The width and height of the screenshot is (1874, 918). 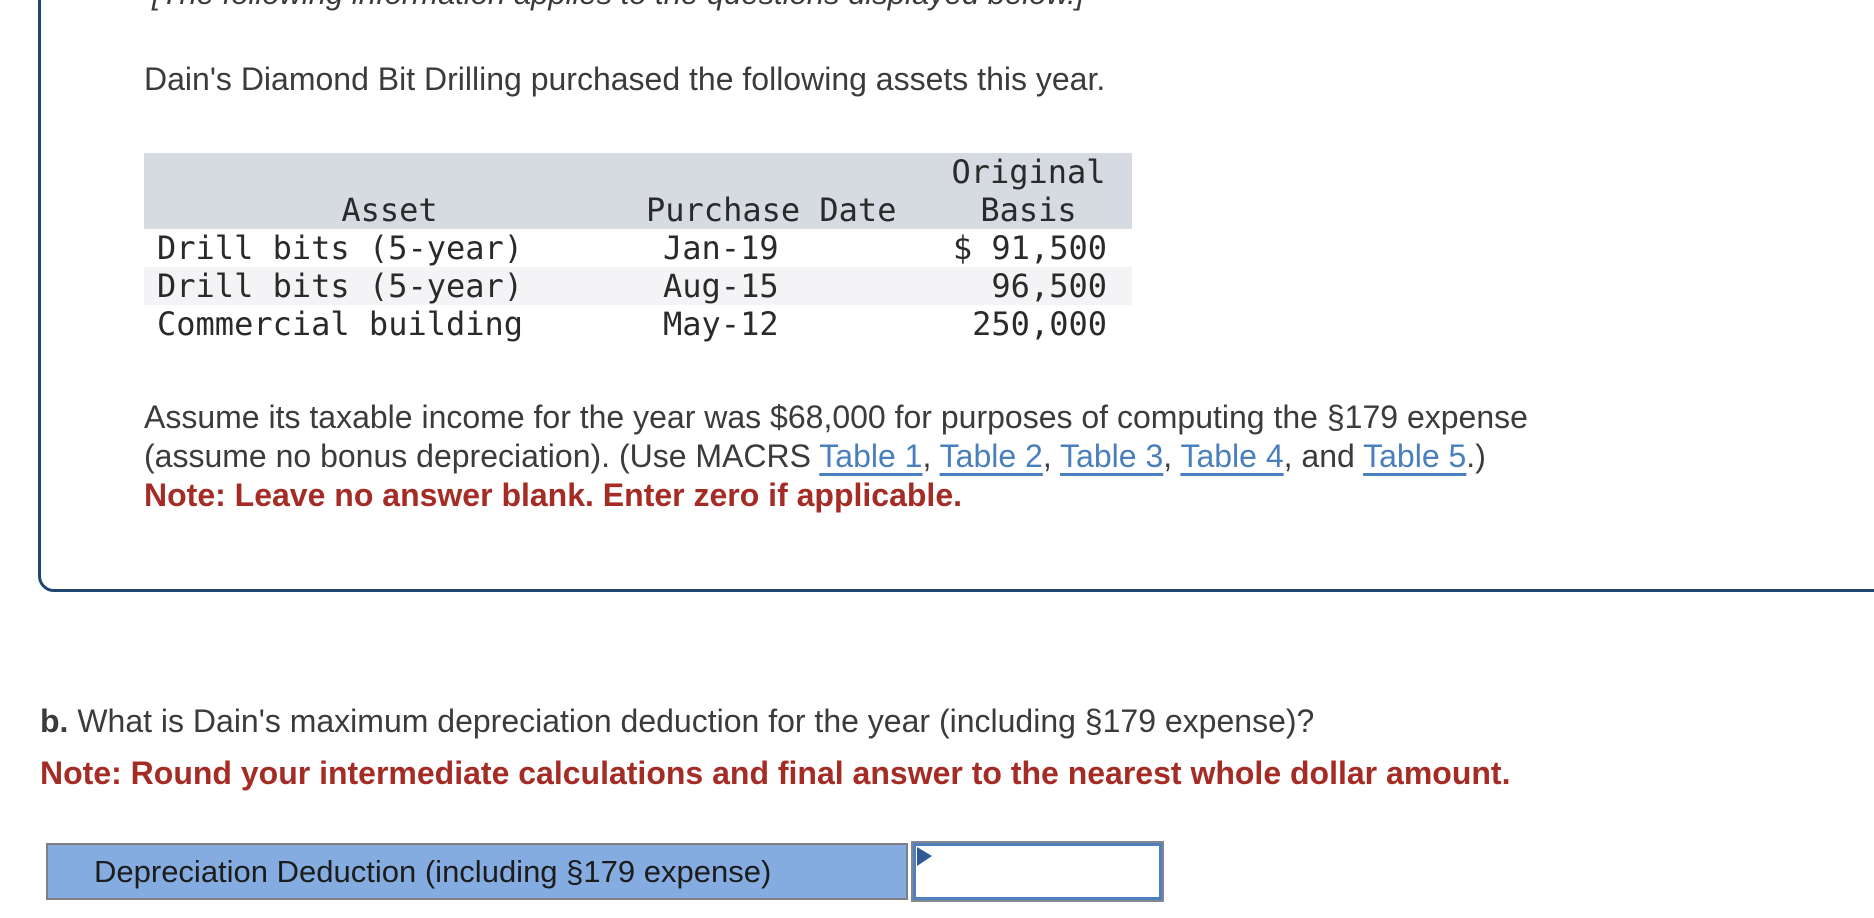 I want to click on paragraph-line-2-suffix: .), so click(x=1476, y=456).